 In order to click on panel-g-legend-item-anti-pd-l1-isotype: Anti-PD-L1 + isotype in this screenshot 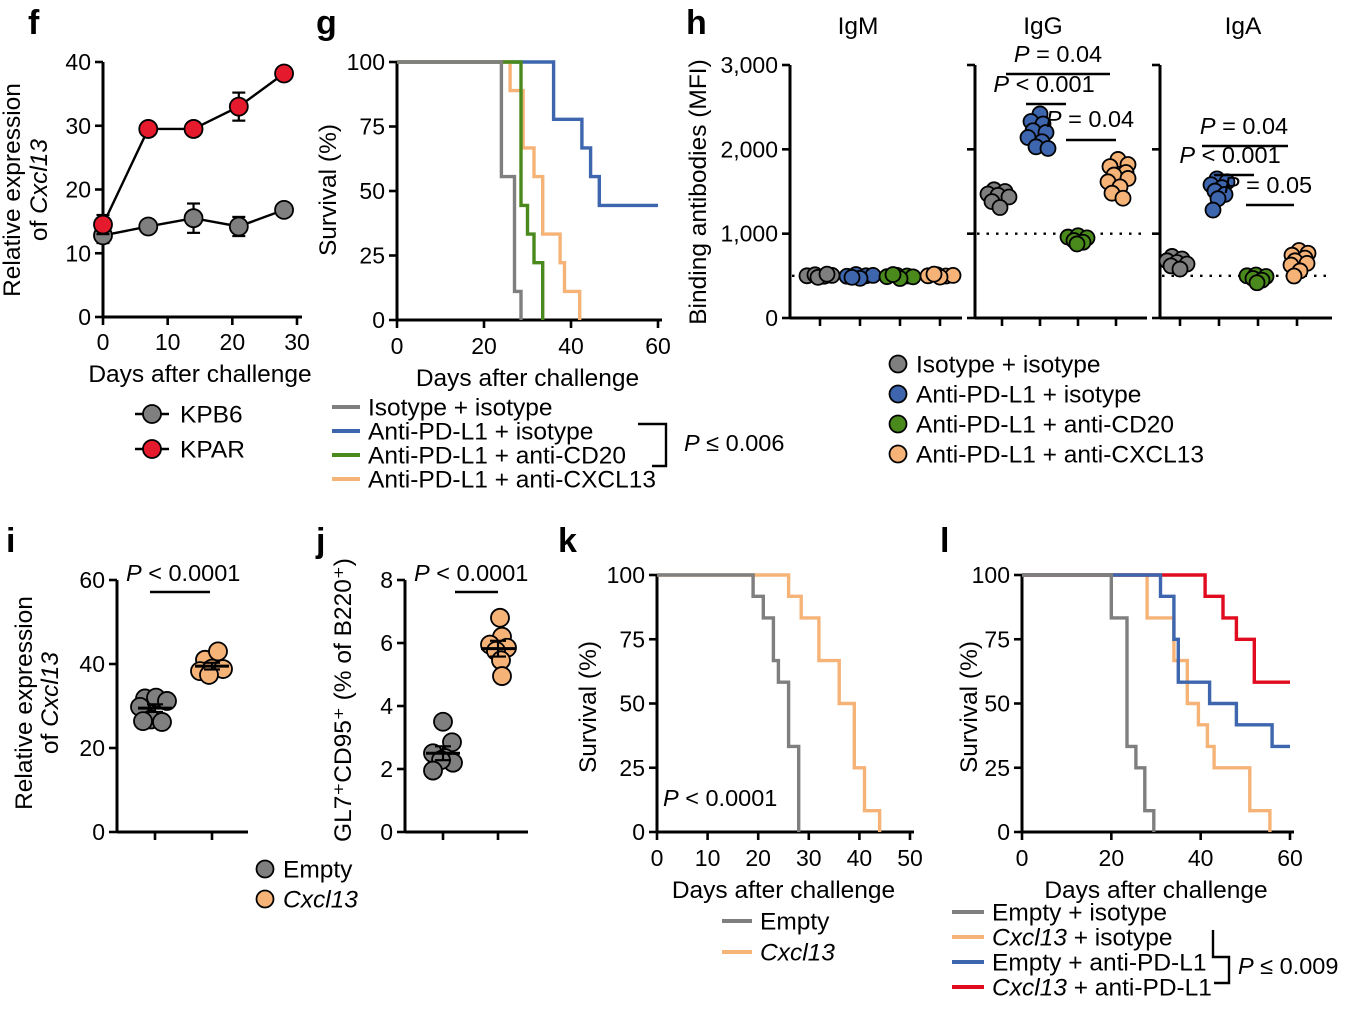, I will do `click(462, 432)`.